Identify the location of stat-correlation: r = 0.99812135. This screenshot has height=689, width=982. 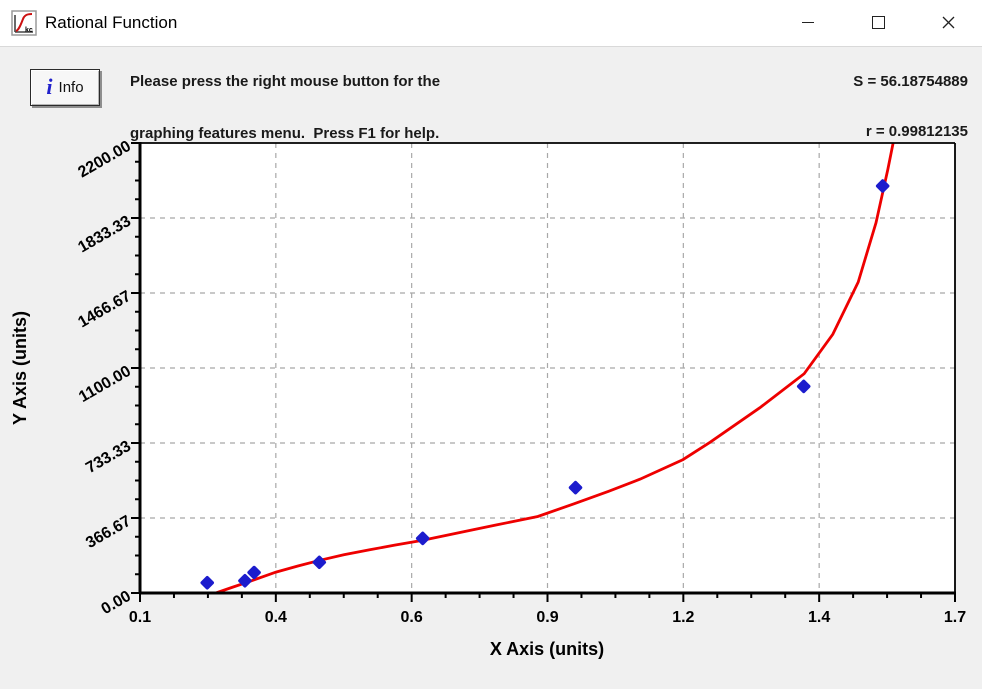
(916, 131).